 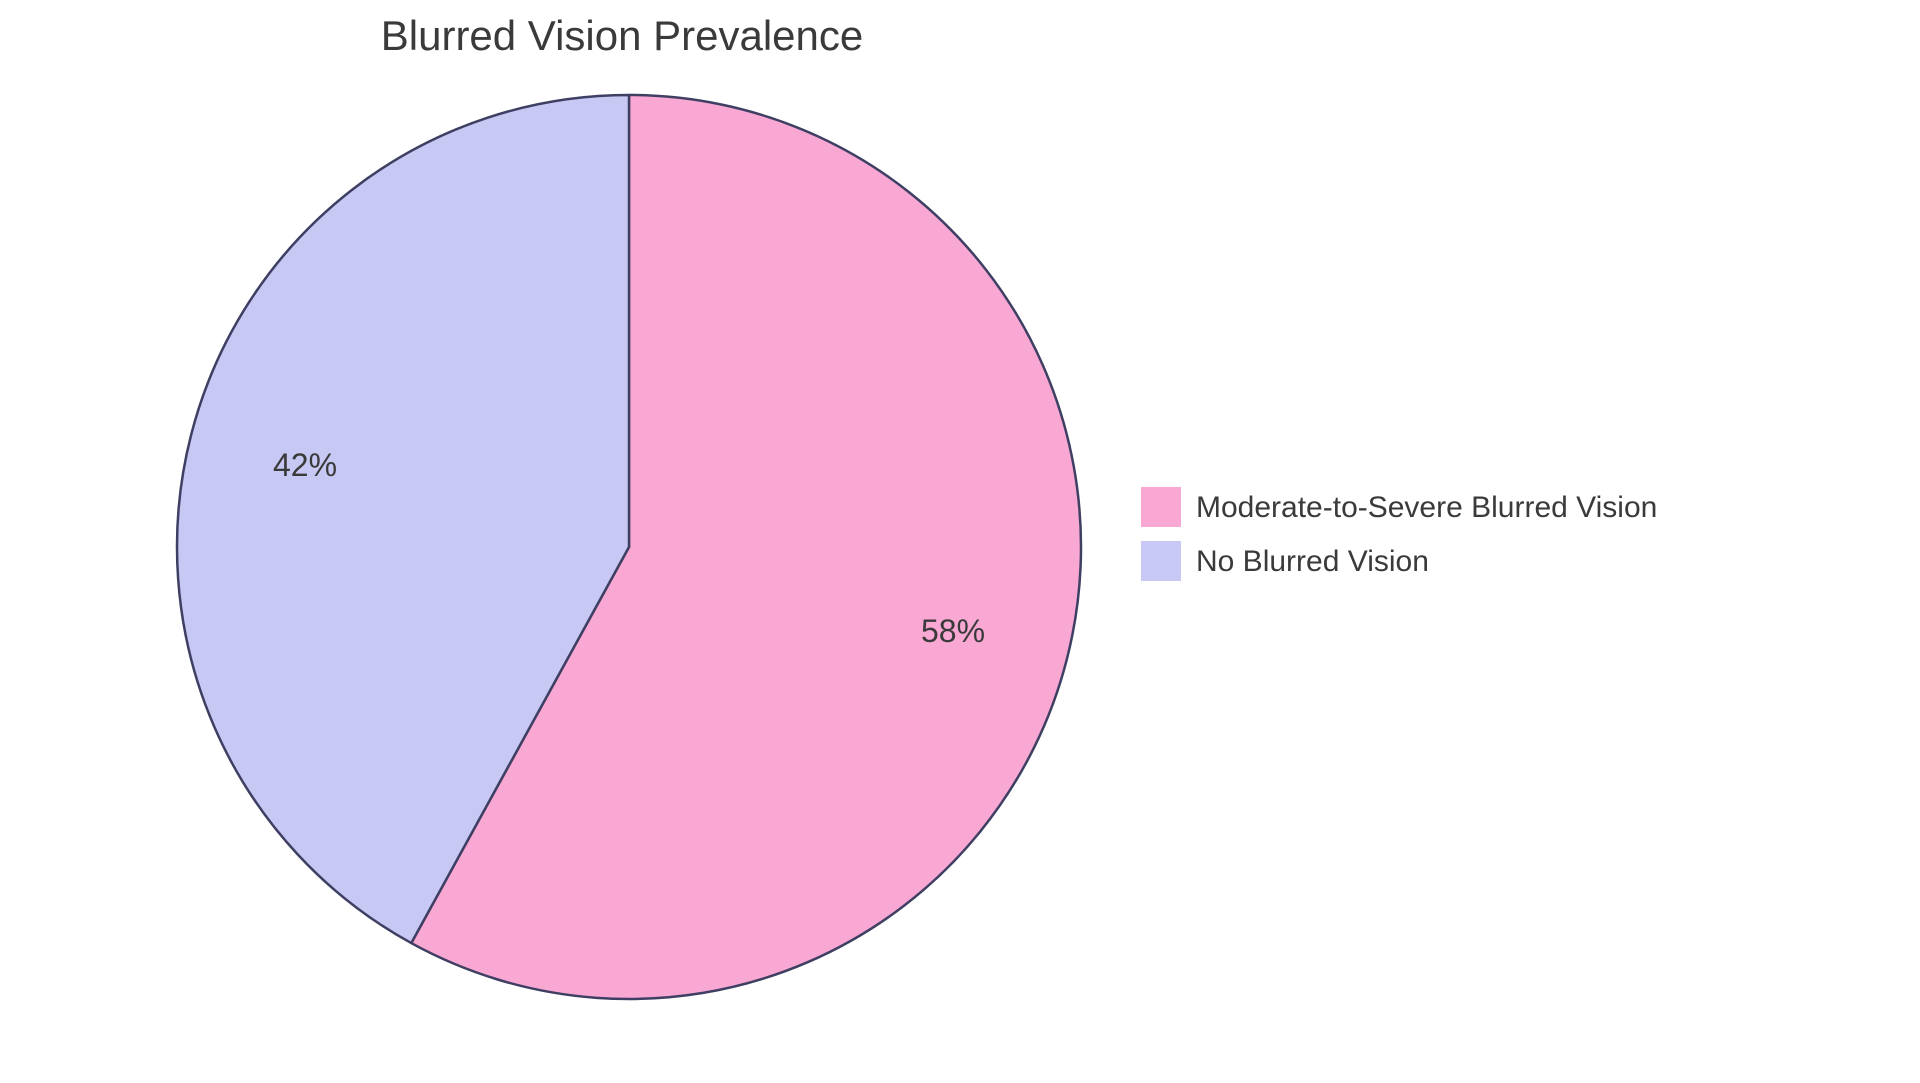 I want to click on pie-slice-pct-0: 58%, so click(x=953, y=631).